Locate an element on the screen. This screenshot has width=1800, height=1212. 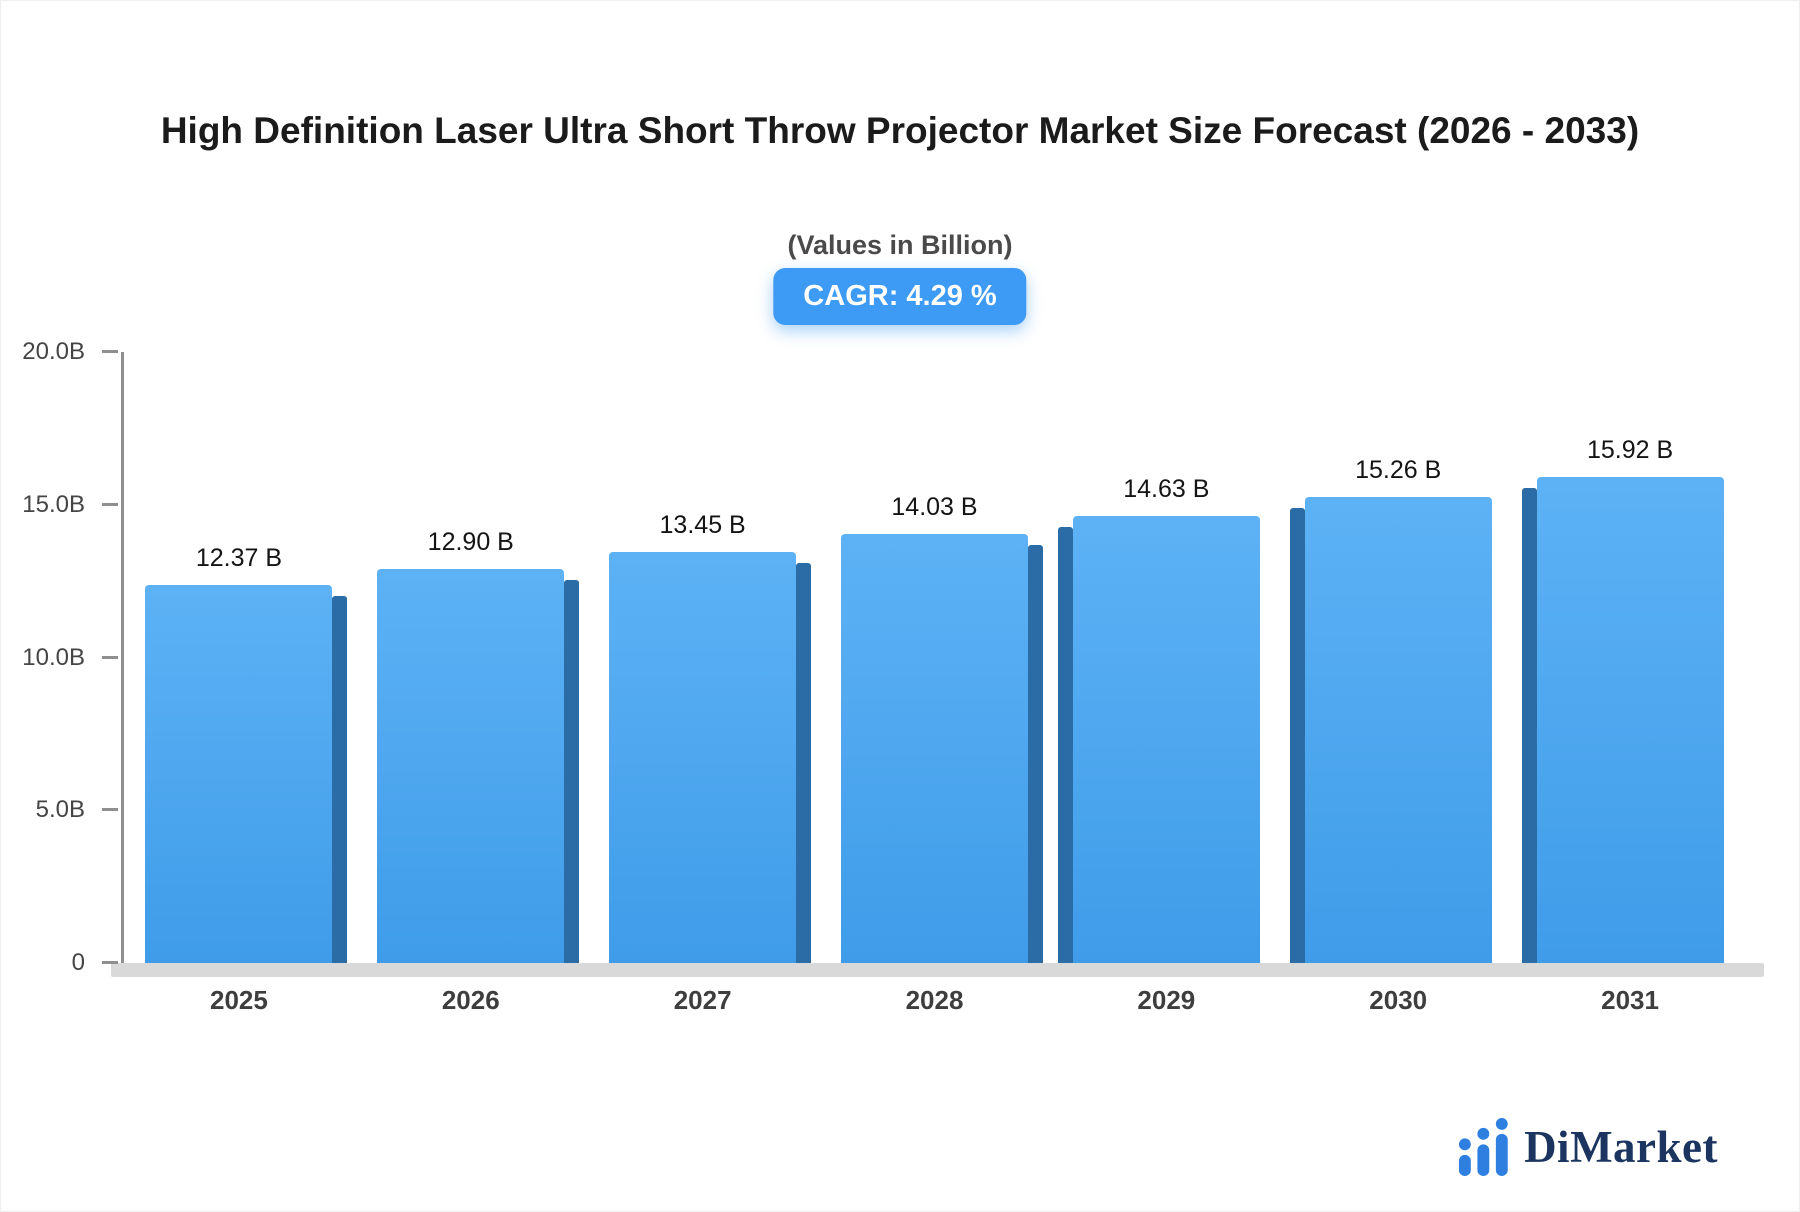
cagr-badge: CAGR: 4.29 % is located at coordinates (900, 296).